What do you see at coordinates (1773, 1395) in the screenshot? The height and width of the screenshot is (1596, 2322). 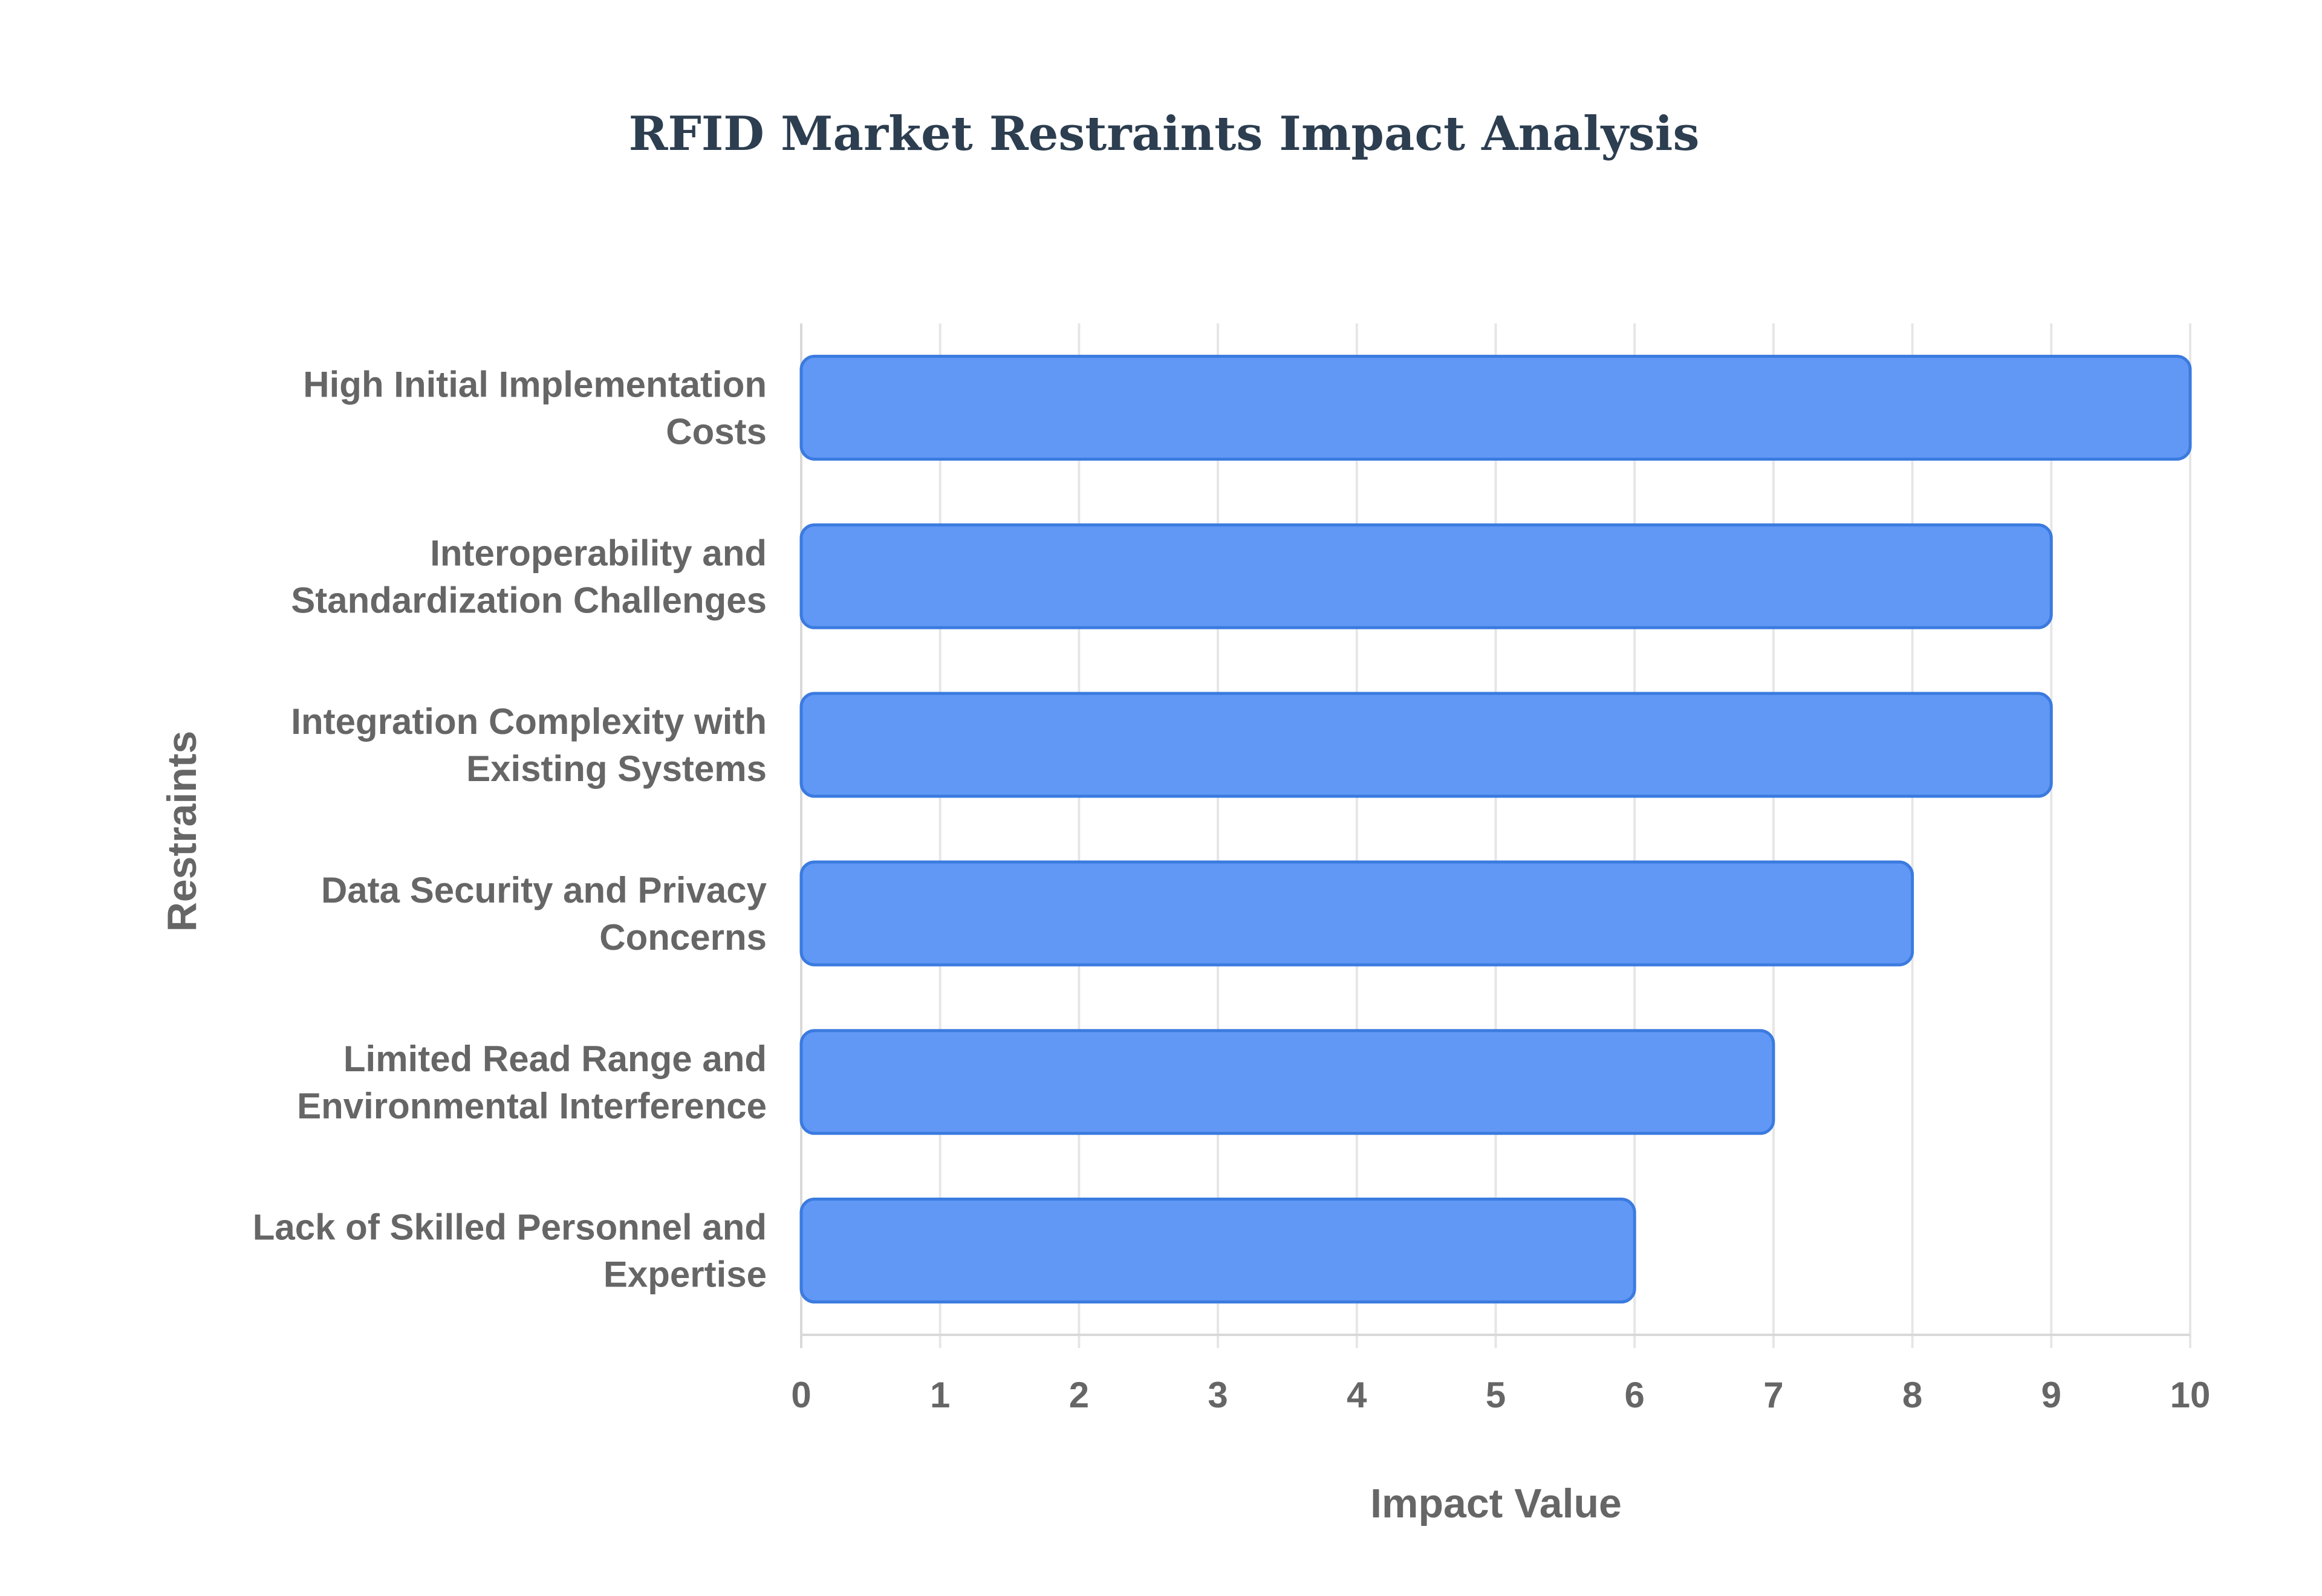 I see `x-tick-label: 7` at bounding box center [1773, 1395].